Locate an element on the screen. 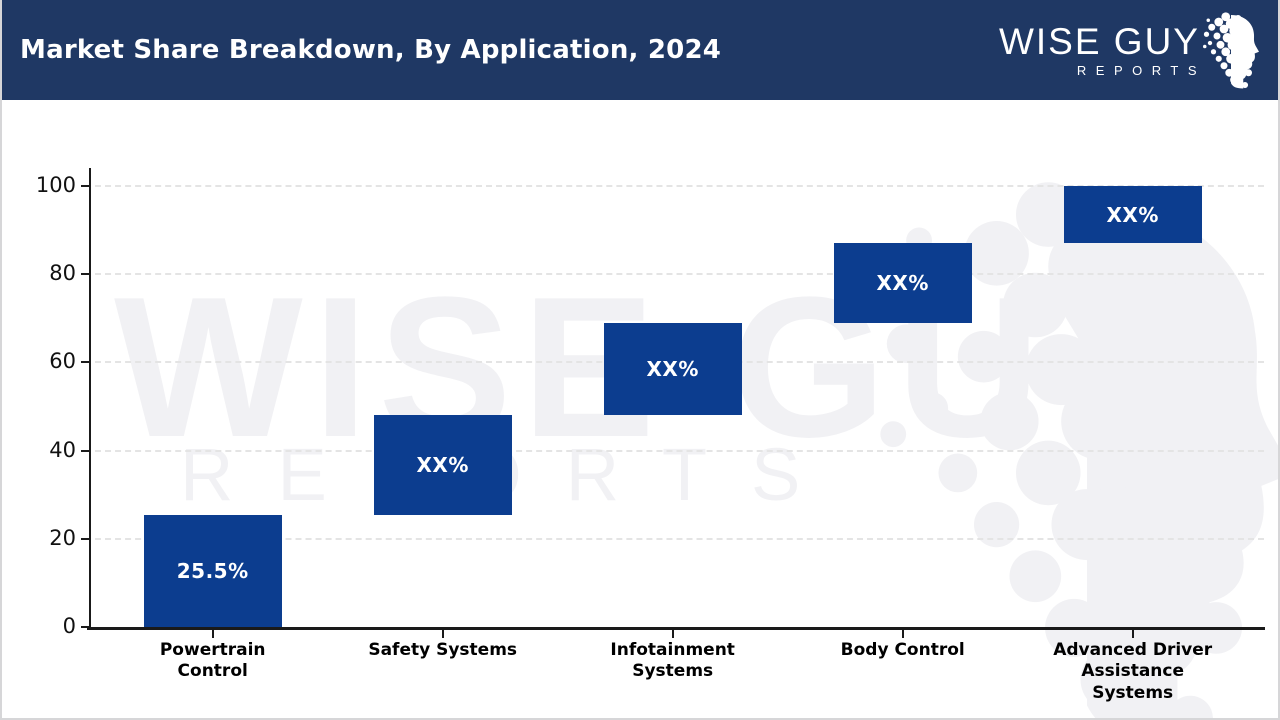 This screenshot has height=720, width=1280. x-axis-spine is located at coordinates (676, 628).